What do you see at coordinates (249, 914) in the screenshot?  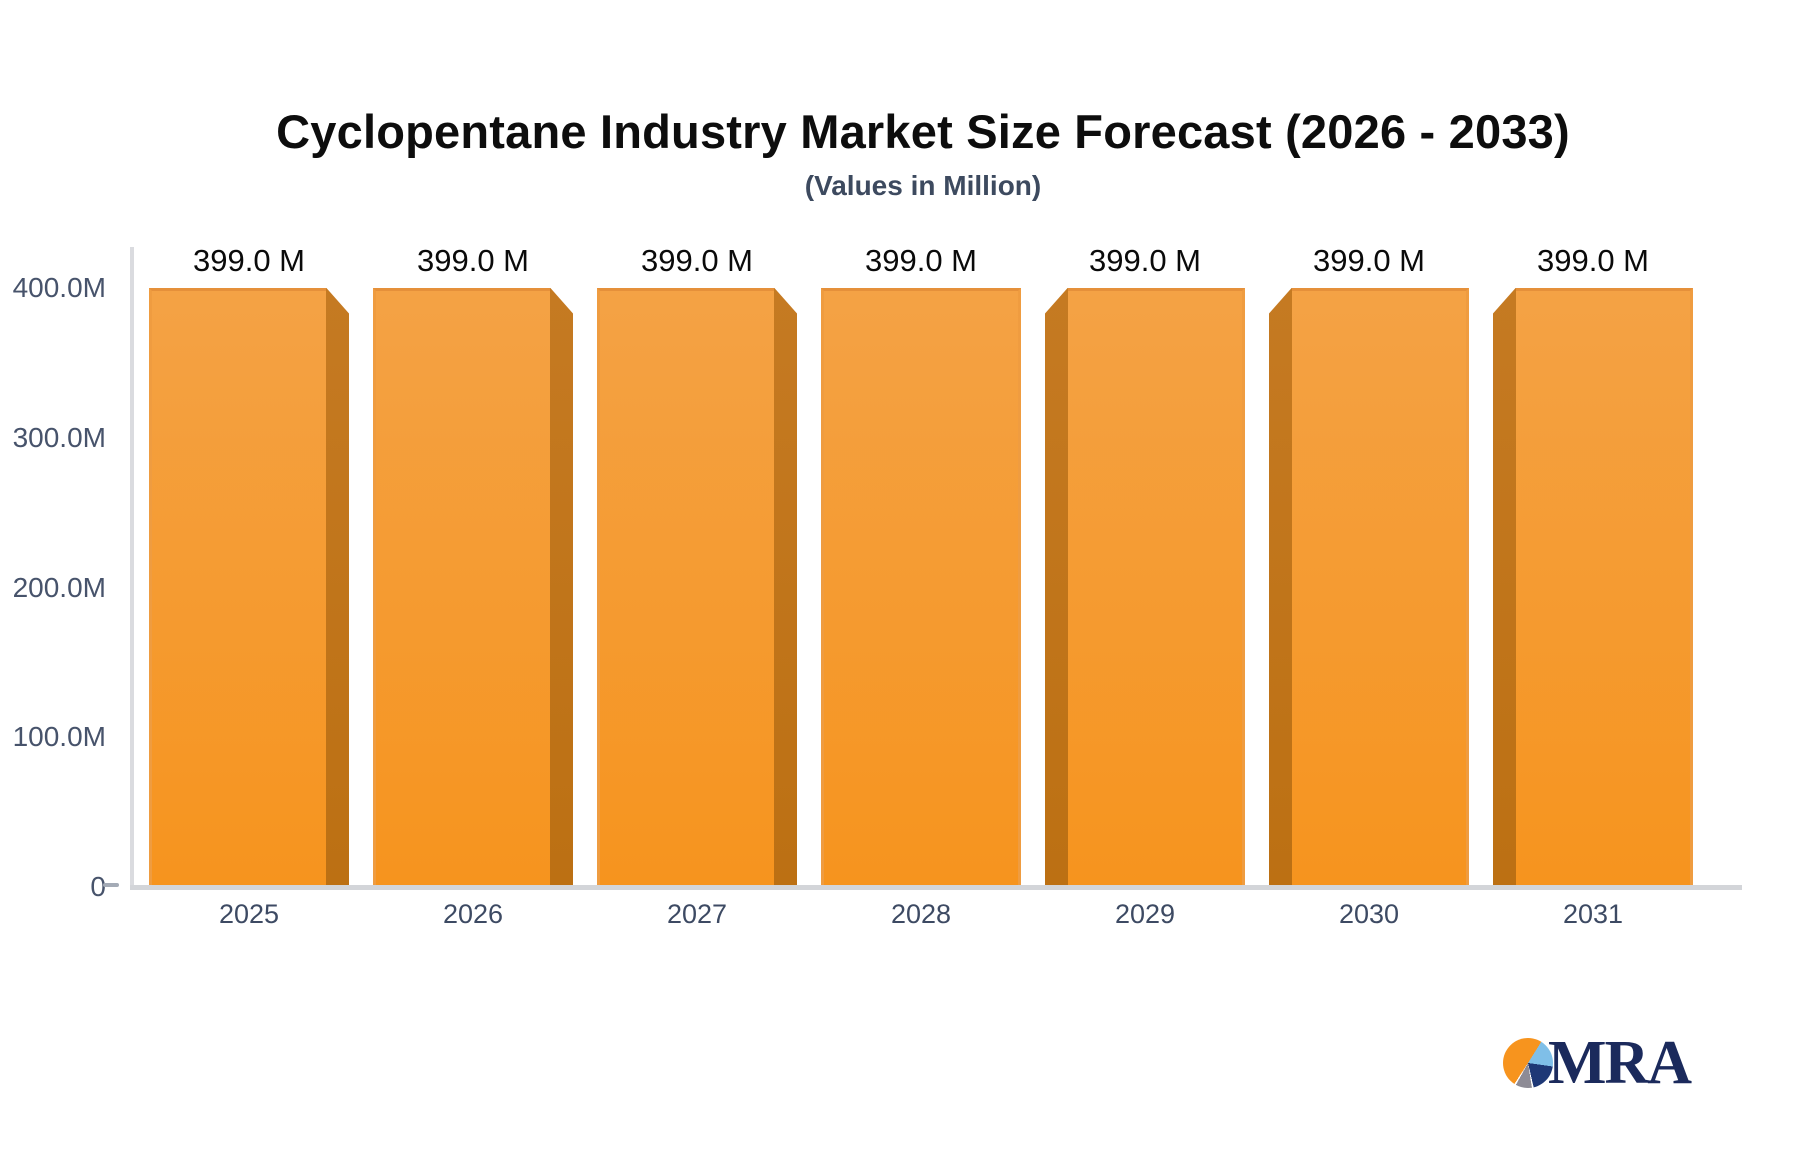 I see `x-label-2025: 2025` at bounding box center [249, 914].